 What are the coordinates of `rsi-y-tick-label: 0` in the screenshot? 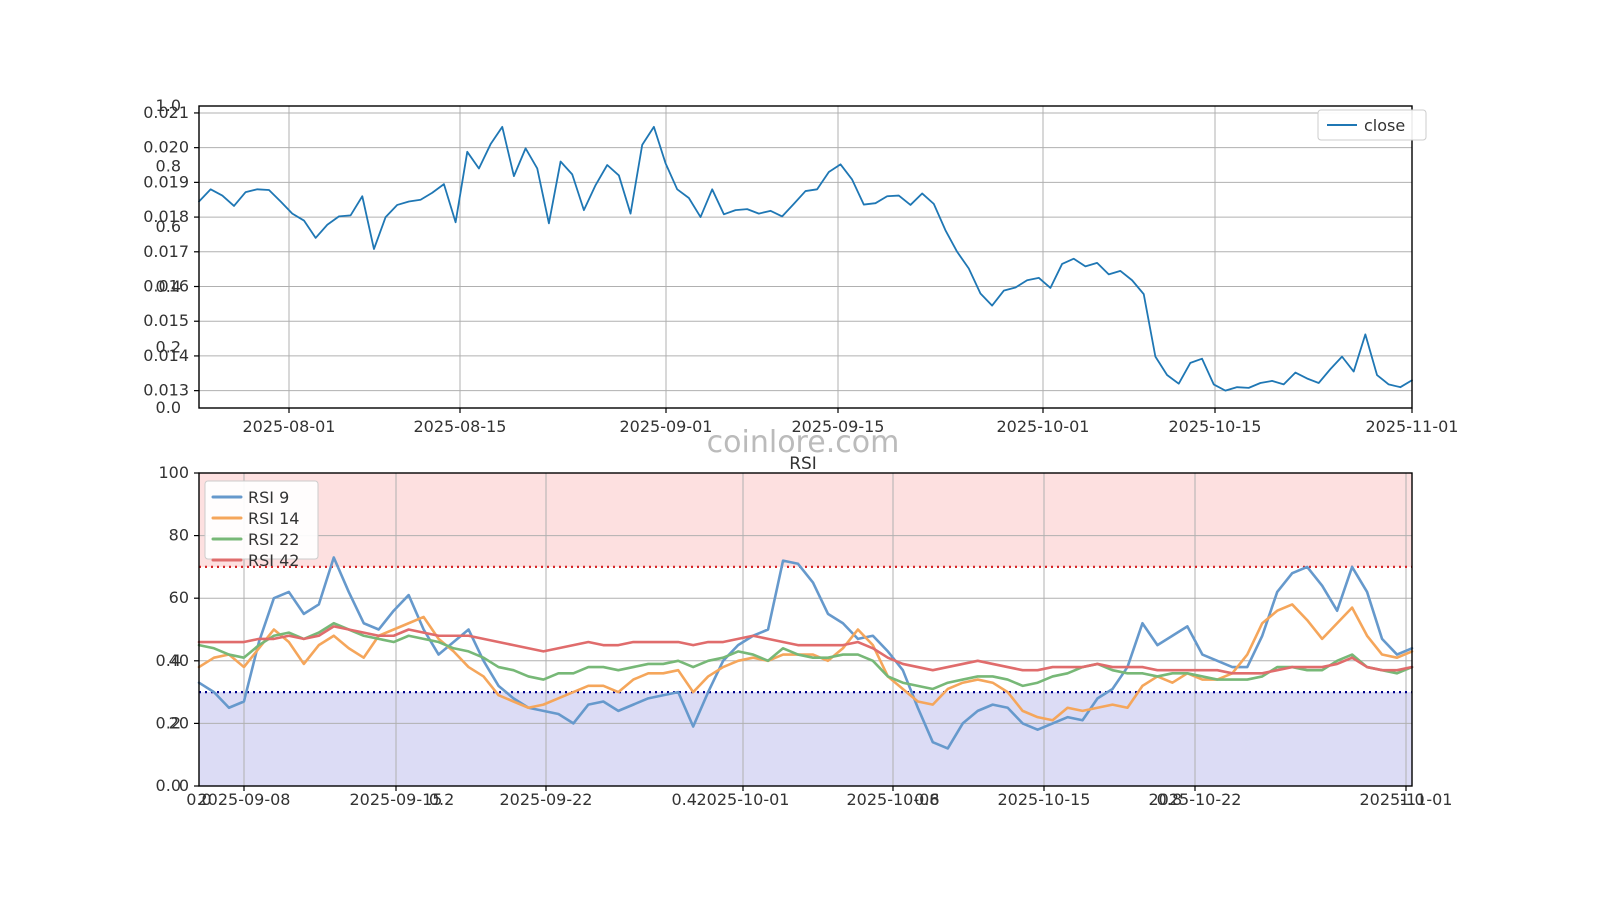 It's located at (184, 785).